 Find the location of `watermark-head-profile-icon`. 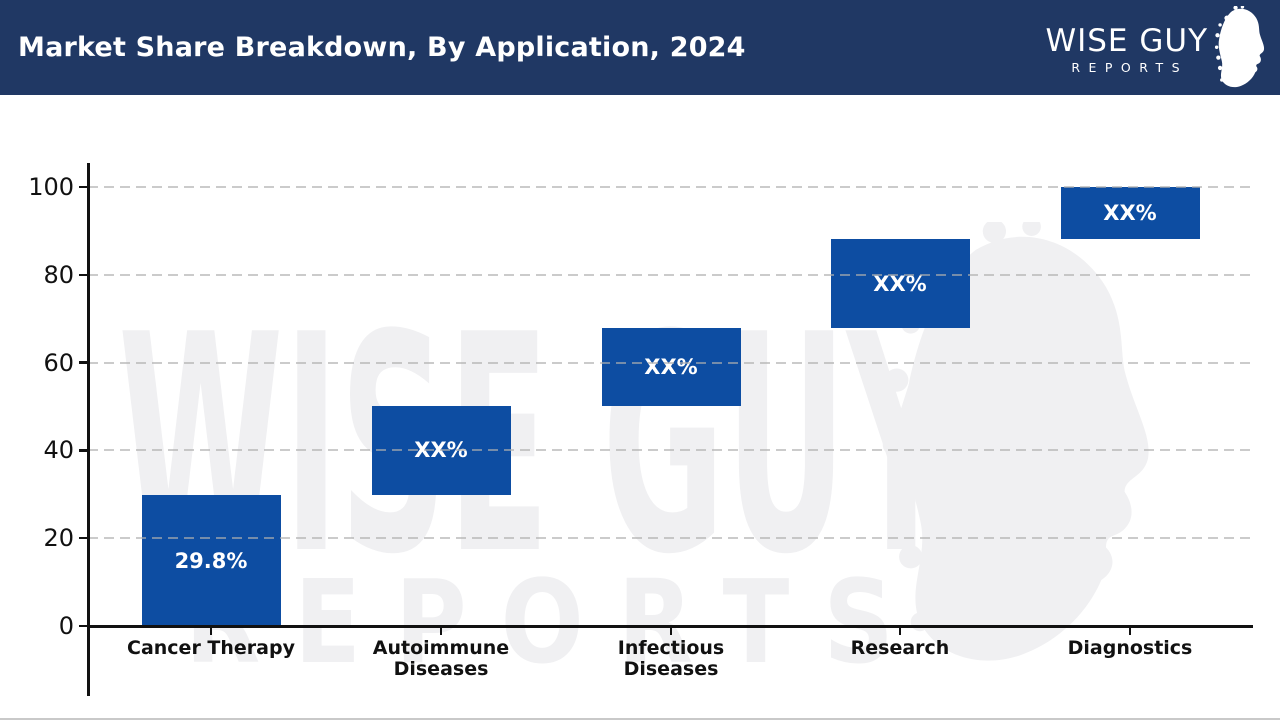

watermark-head-profile-icon is located at coordinates (1015, 441).